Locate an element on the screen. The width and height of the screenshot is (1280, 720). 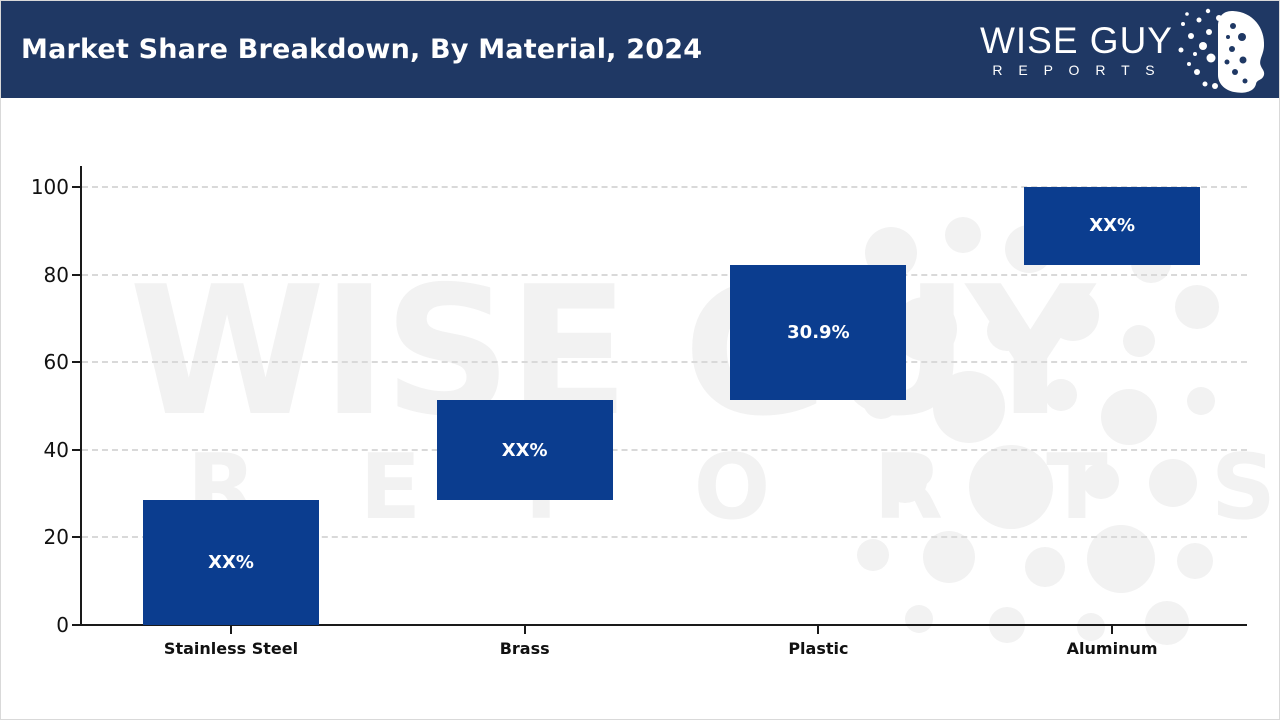
y-tick-label: 20 is located at coordinates (56, 537).